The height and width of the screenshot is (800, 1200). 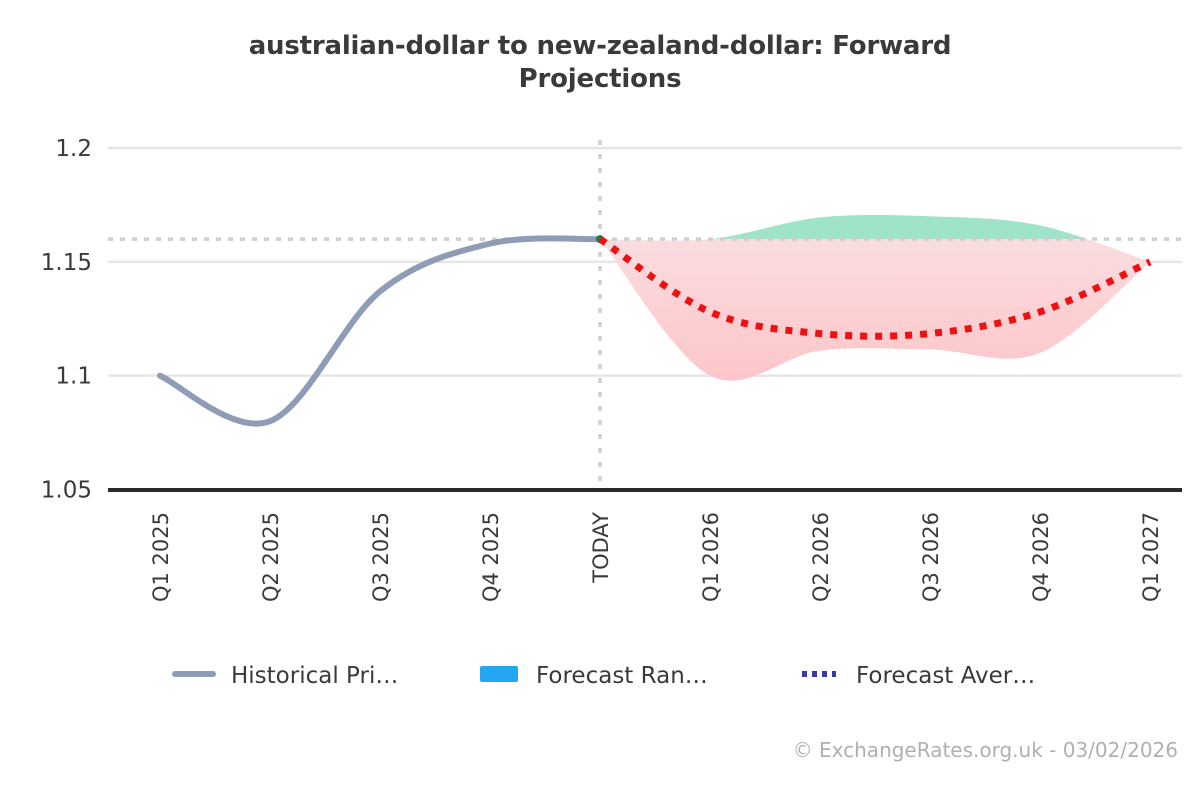 I want to click on forecast-average-line, so click(x=875, y=288).